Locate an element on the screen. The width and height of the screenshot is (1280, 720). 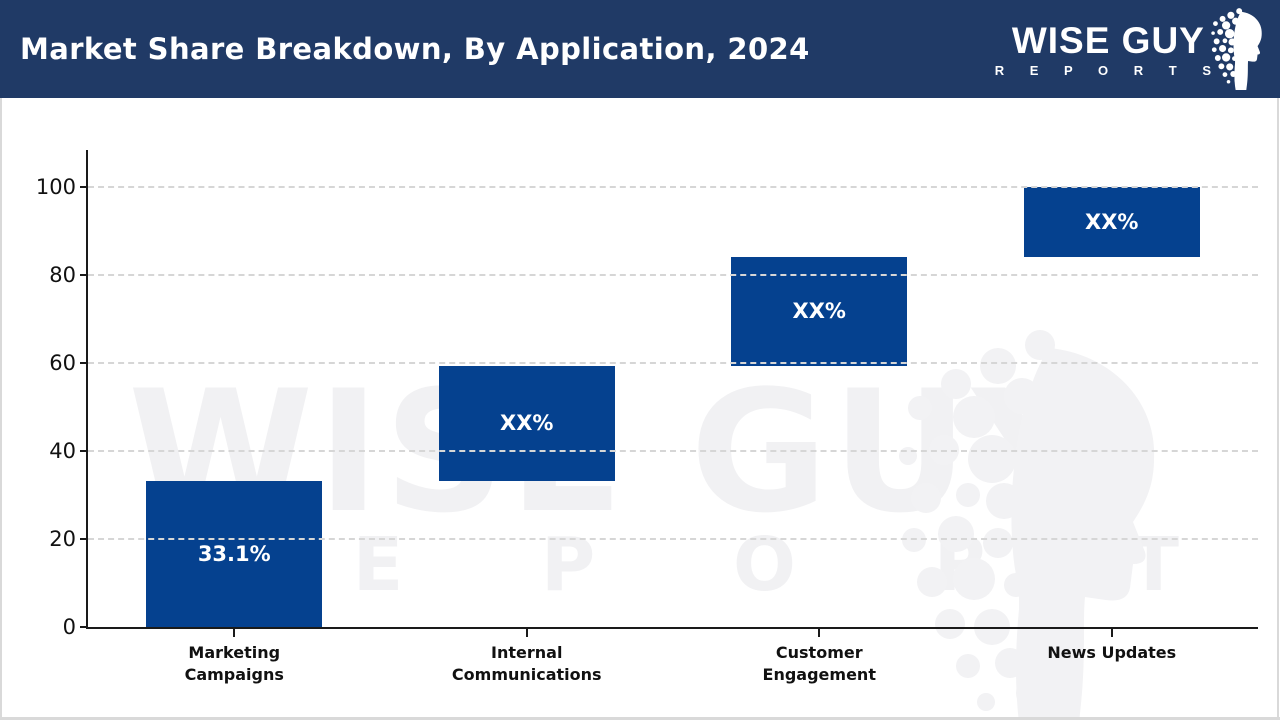
bar-value-label: 33.1% is located at coordinates (234, 554).